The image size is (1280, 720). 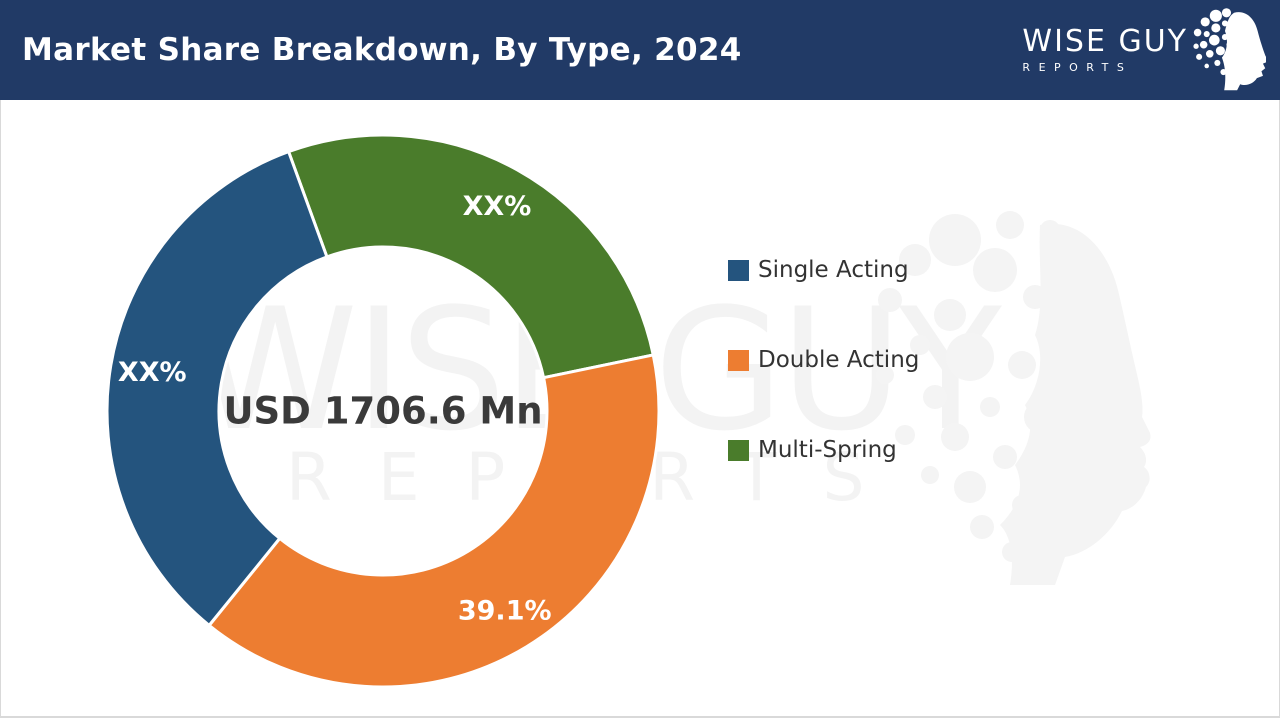 I want to click on donut-segment-multi-spring, so click(x=471, y=256).